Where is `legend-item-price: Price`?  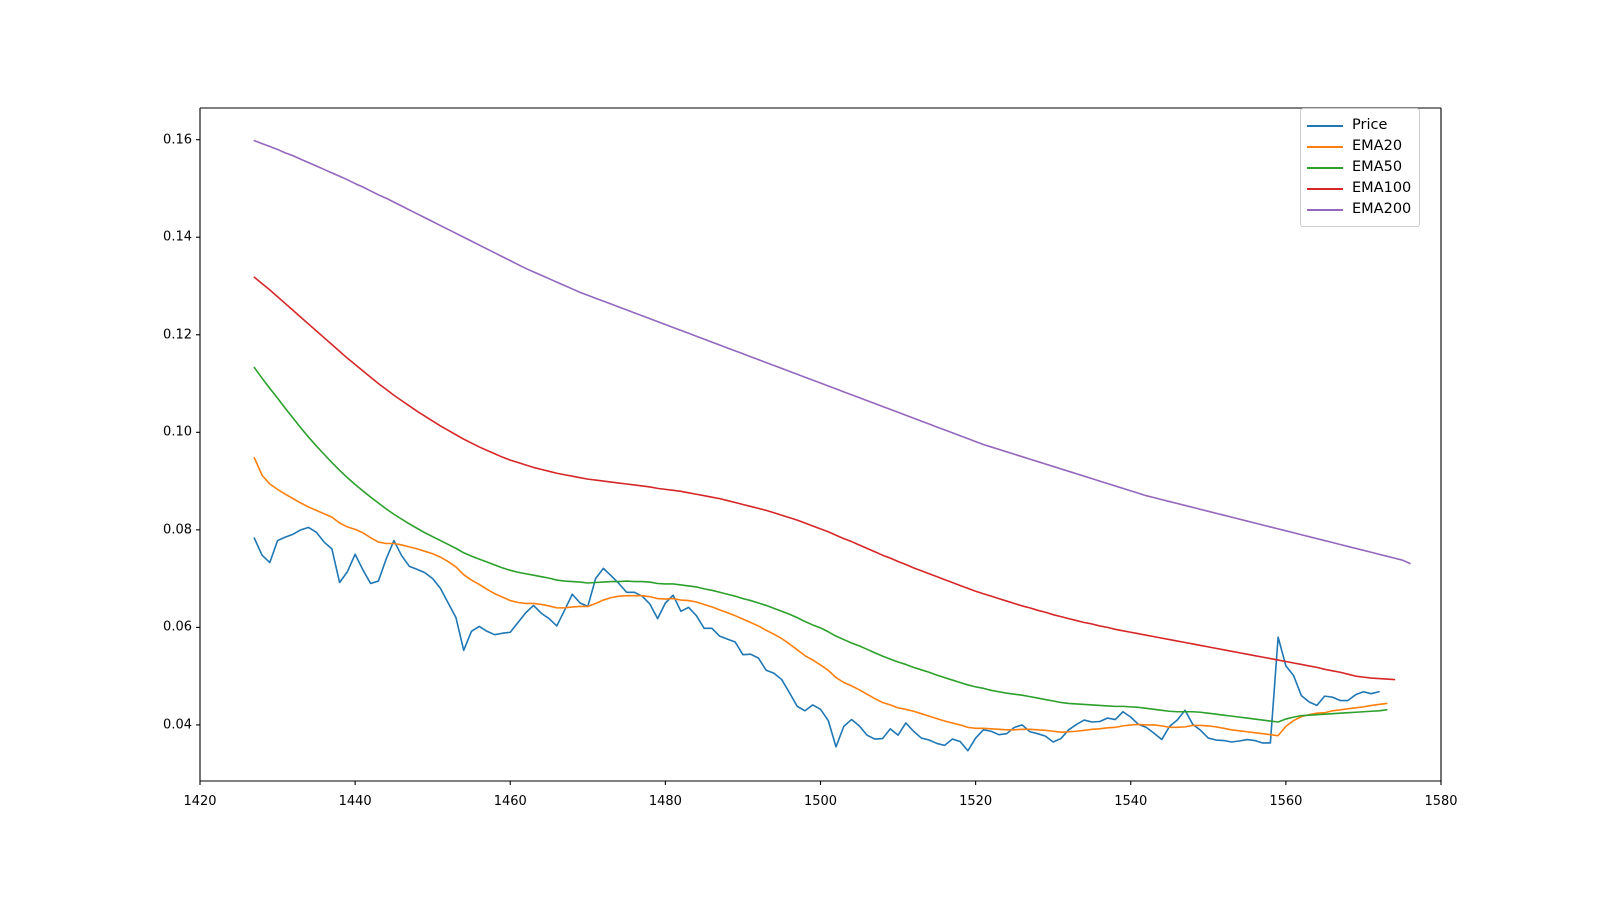
legend-item-price: Price is located at coordinates (1359, 125).